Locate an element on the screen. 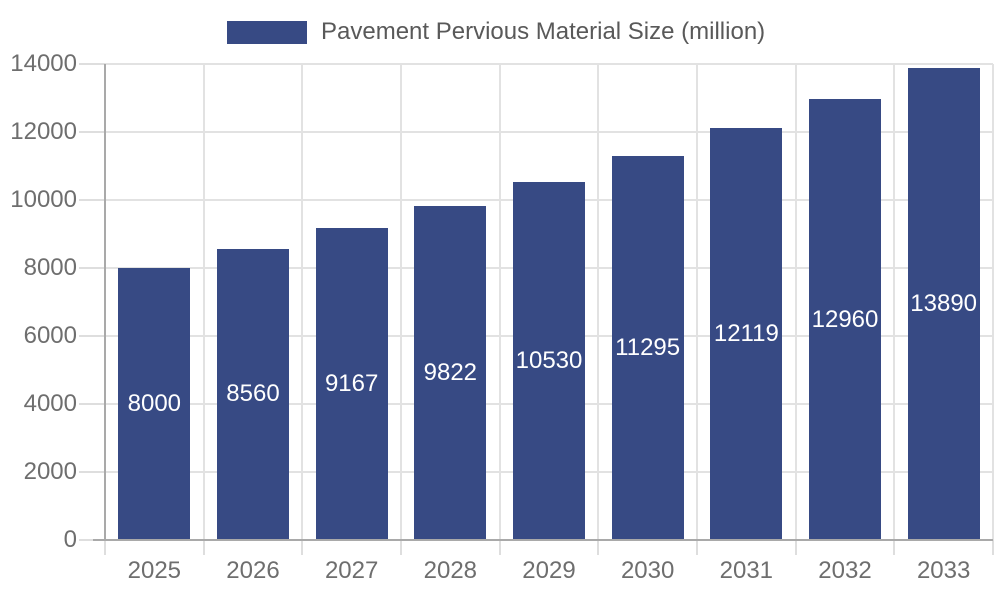  y-tick-label: 0 is located at coordinates (70, 539).